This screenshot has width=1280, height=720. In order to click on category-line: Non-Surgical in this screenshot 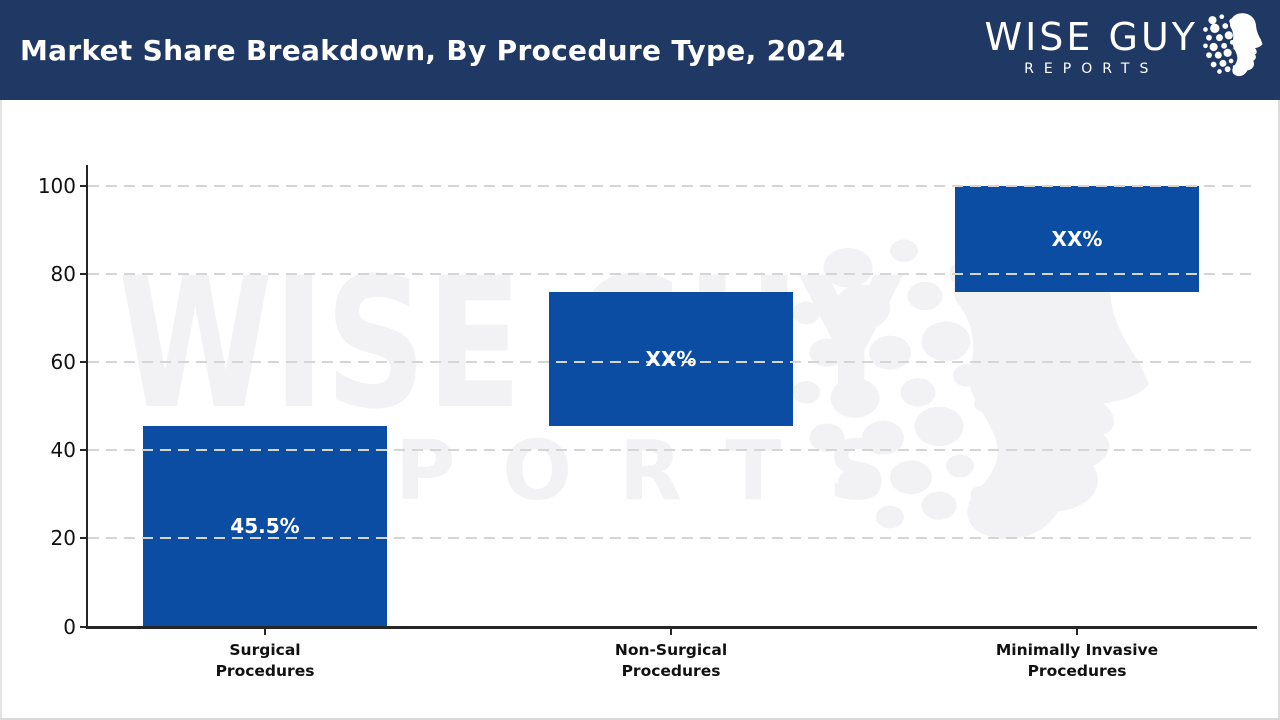, I will do `click(671, 650)`.